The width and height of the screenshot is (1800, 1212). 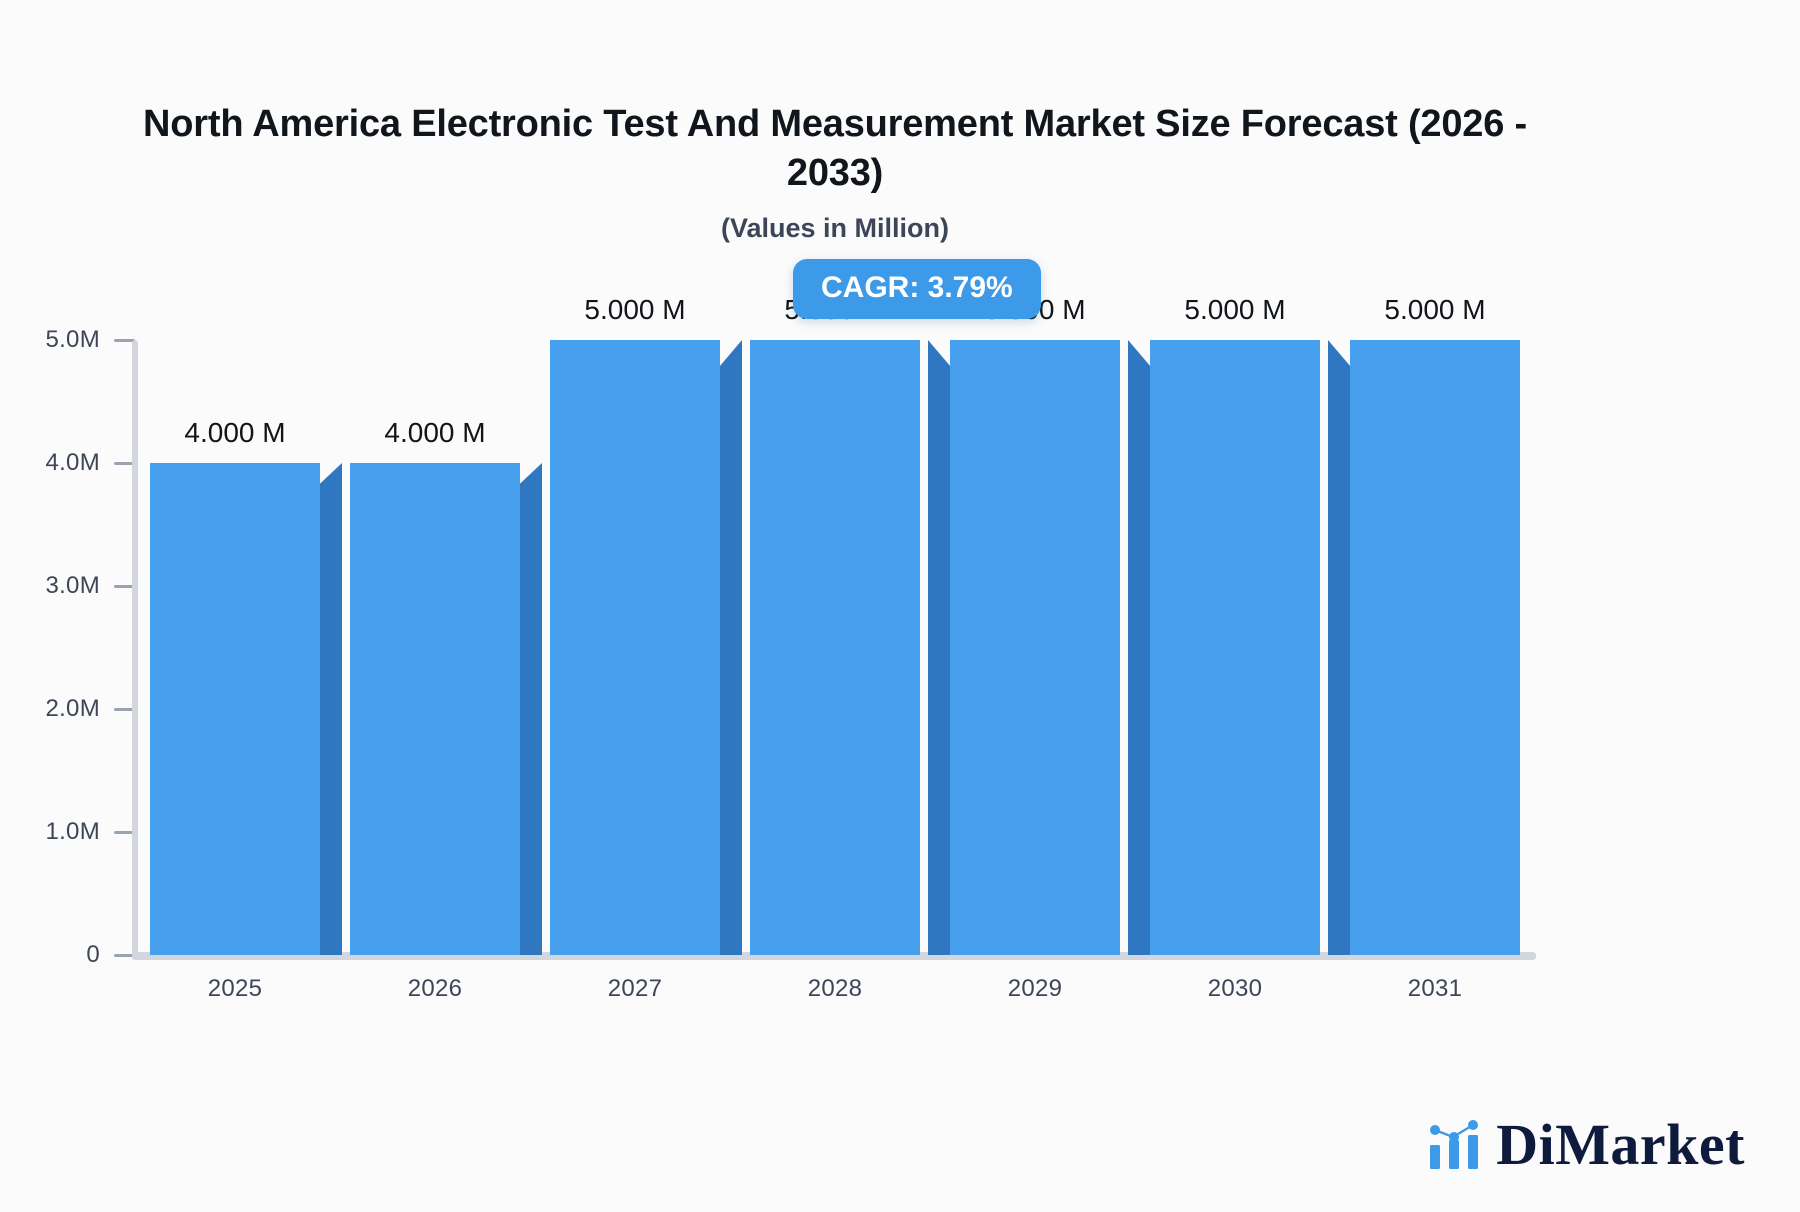 What do you see at coordinates (72, 708) in the screenshot?
I see `y-tick-label: 2.0M` at bounding box center [72, 708].